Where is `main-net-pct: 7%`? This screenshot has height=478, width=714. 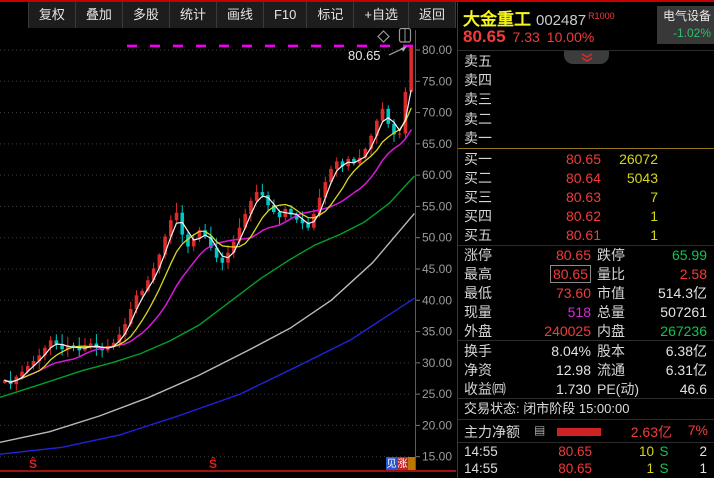 main-net-pct: 7% is located at coordinates (697, 430).